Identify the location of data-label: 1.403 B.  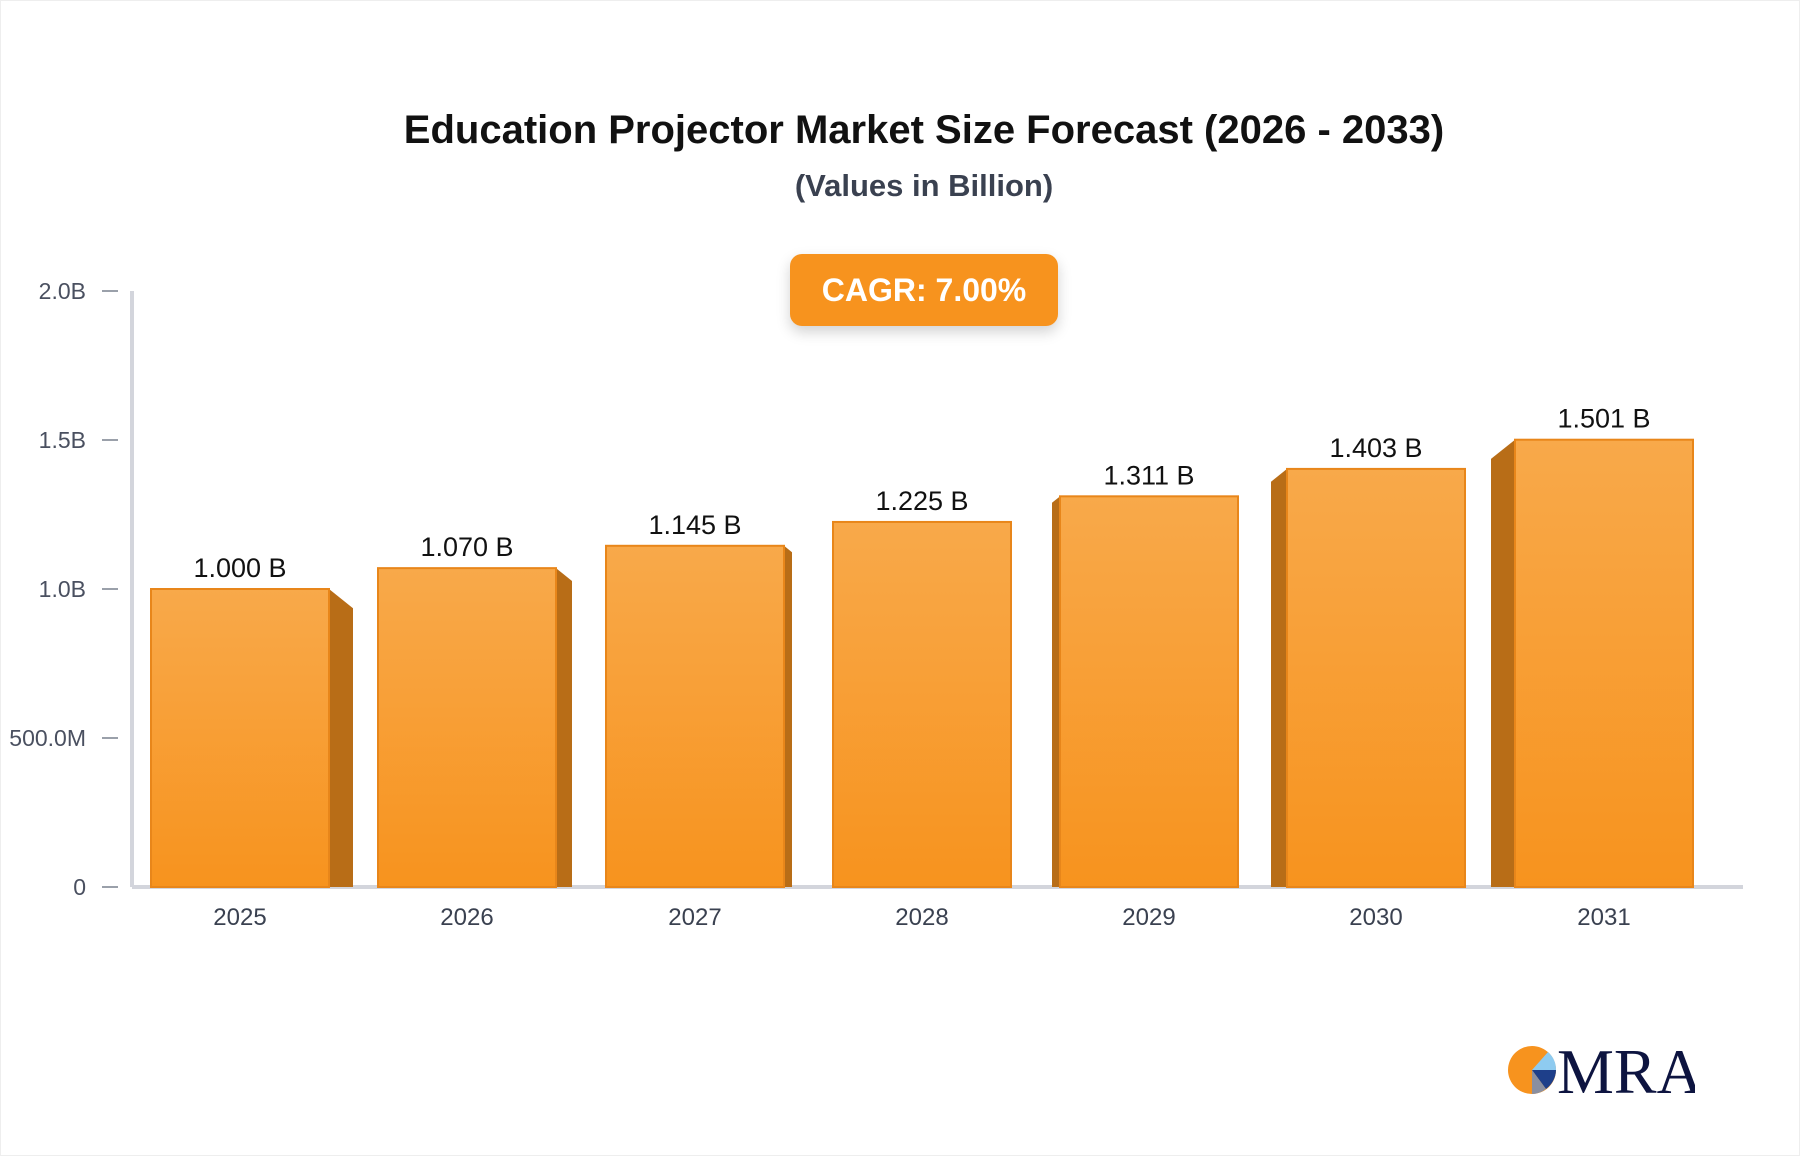
(1375, 448).